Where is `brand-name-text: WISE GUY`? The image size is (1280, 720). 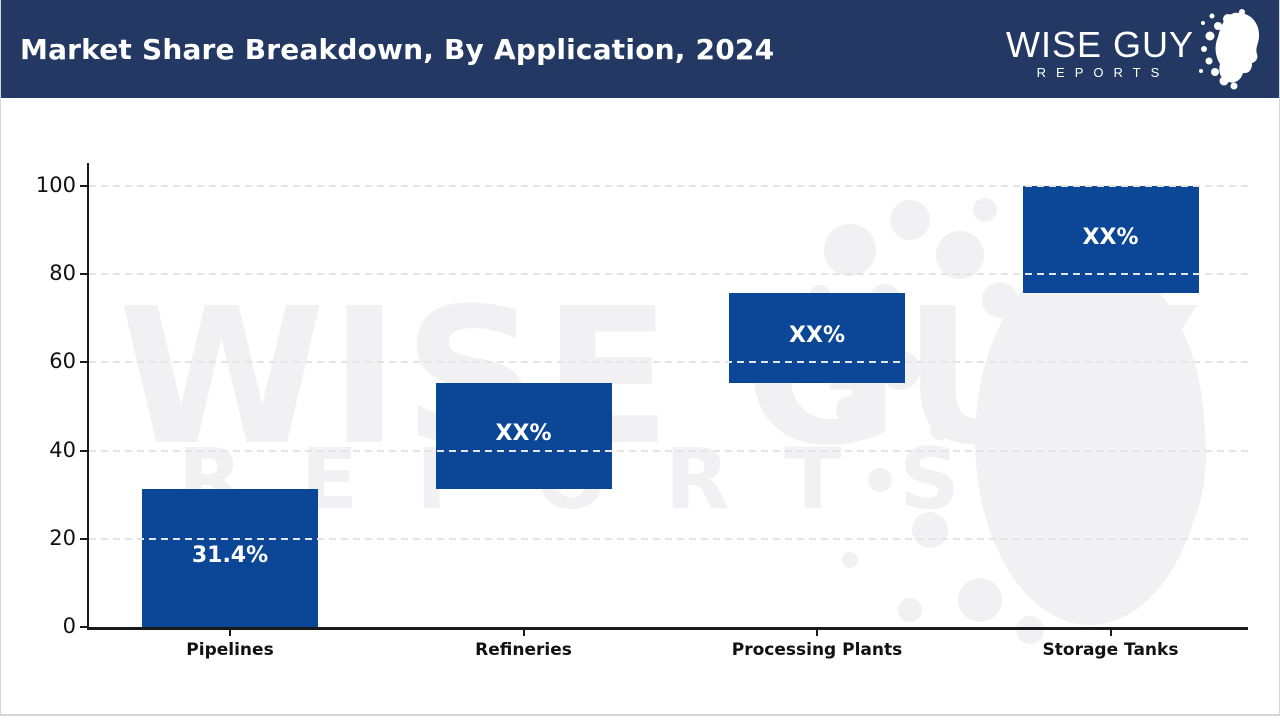
brand-name-text: WISE GUY is located at coordinates (1099, 44).